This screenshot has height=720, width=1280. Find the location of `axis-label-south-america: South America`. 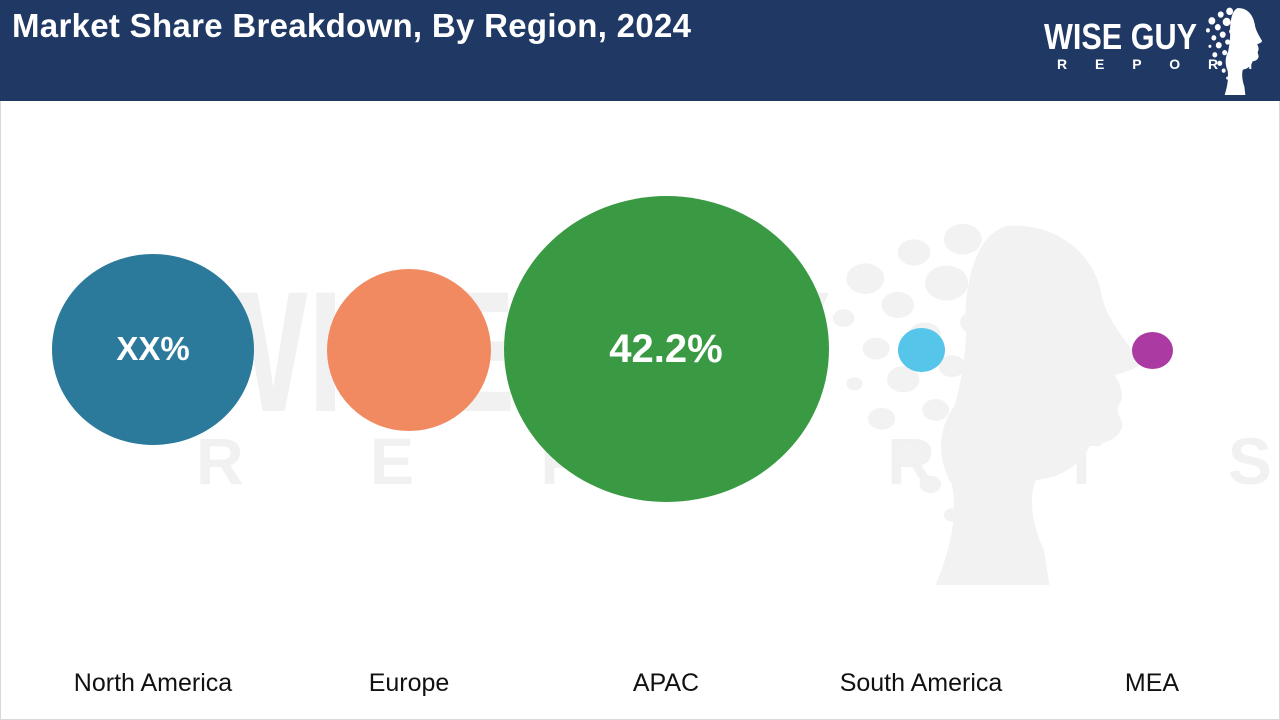

axis-label-south-america: South America is located at coordinates (921, 683).